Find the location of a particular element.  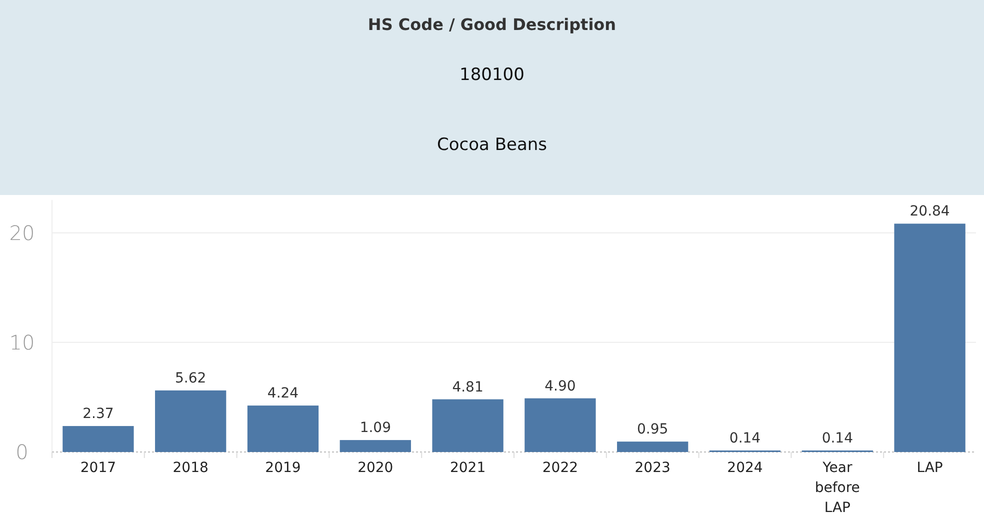

data-label: 4.90 is located at coordinates (560, 386).